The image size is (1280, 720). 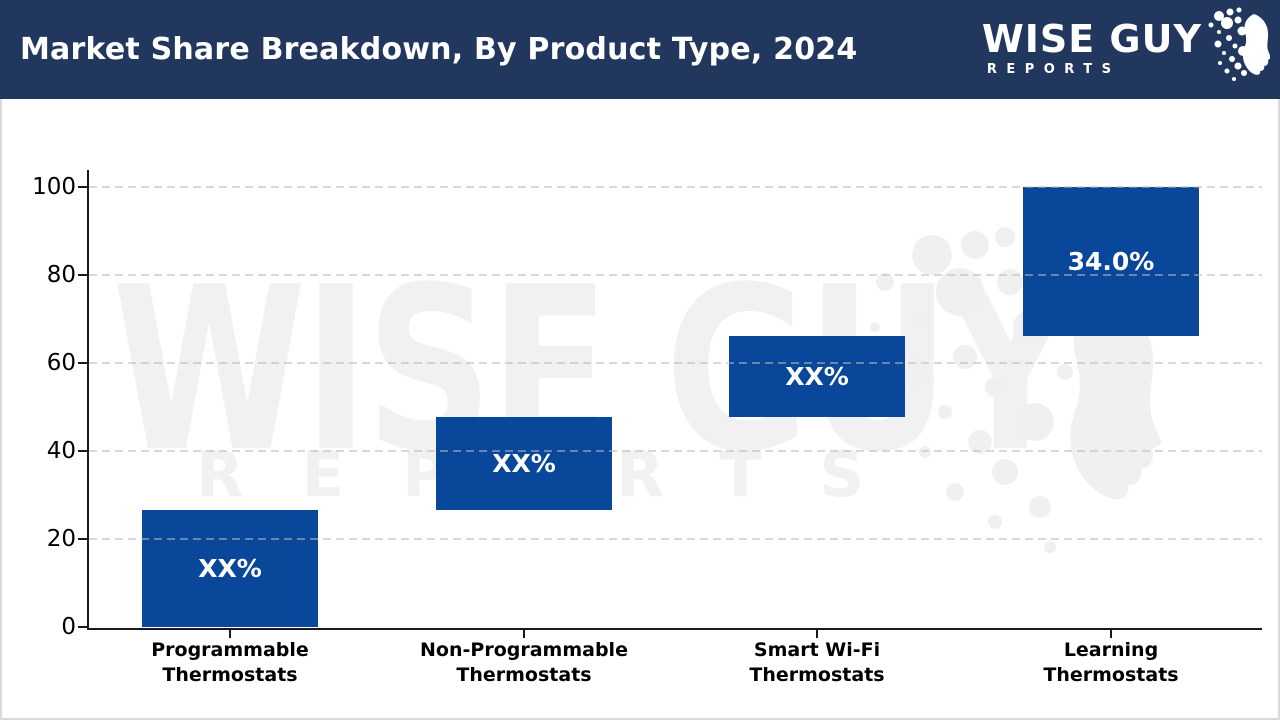 I want to click on y-axis-line, so click(x=88, y=400).